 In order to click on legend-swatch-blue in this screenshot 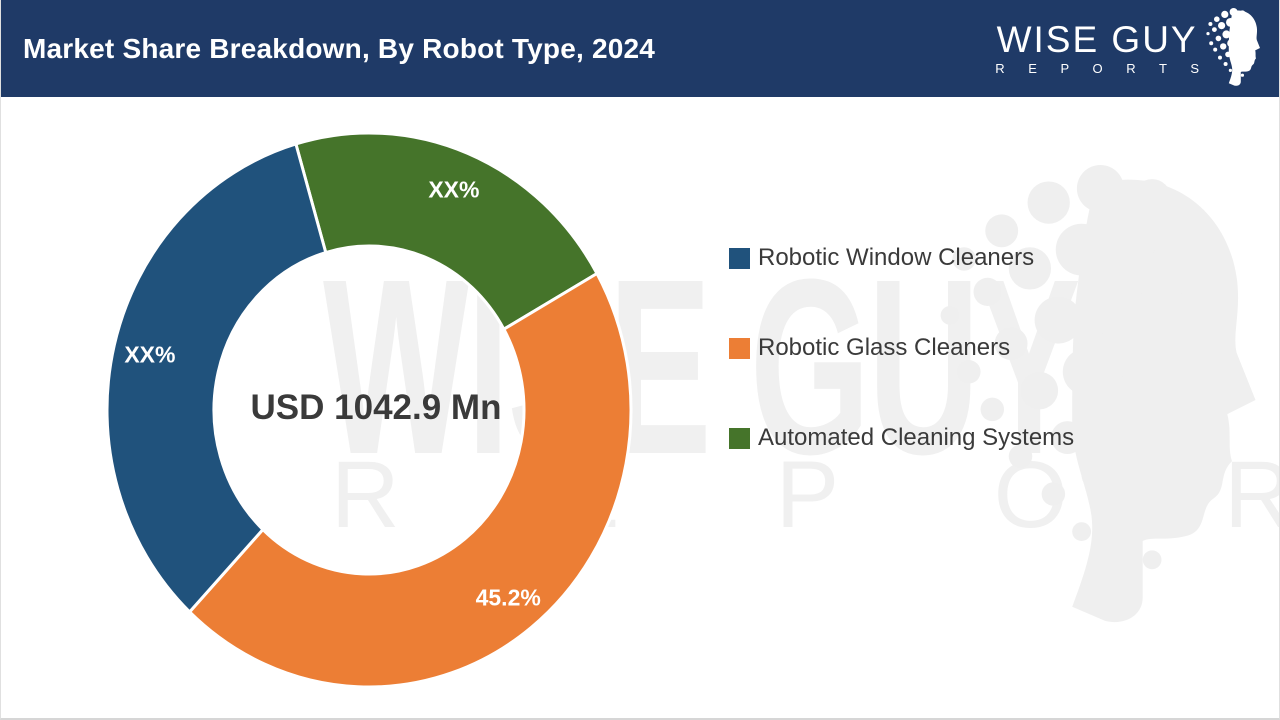, I will do `click(739, 258)`.